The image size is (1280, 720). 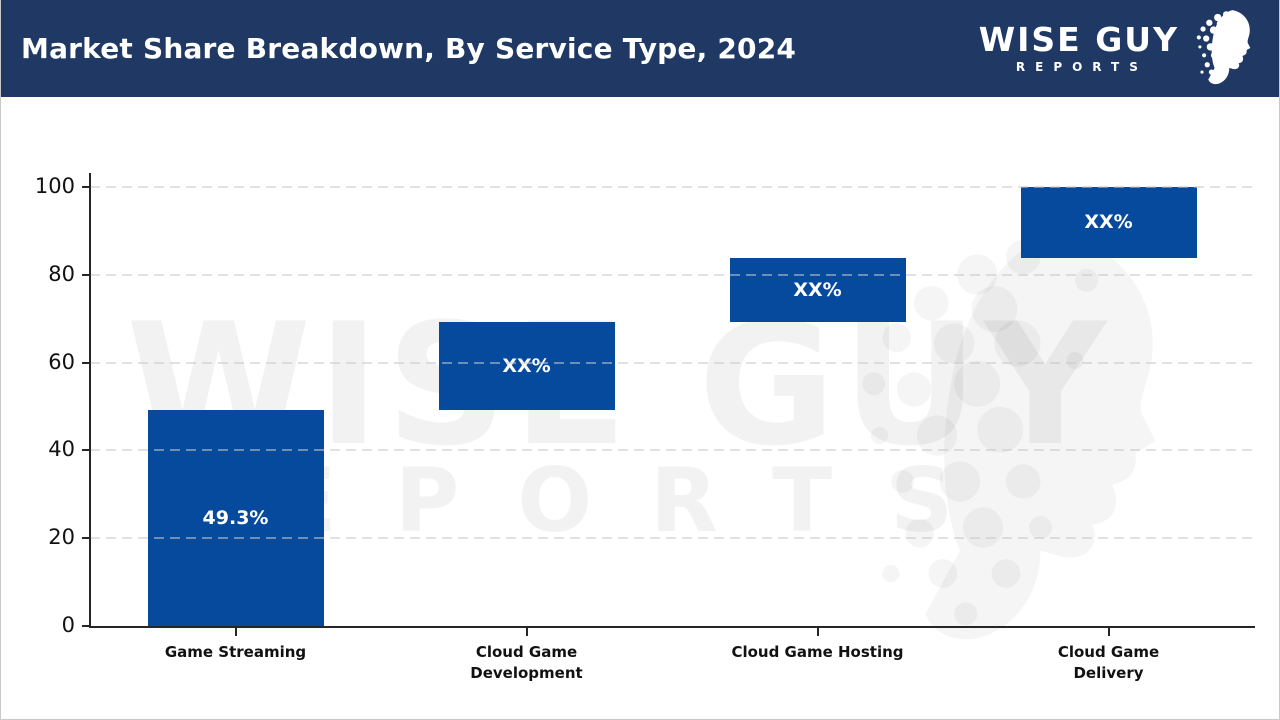 I want to click on bar-value-label: 49.3%, so click(x=235, y=517).